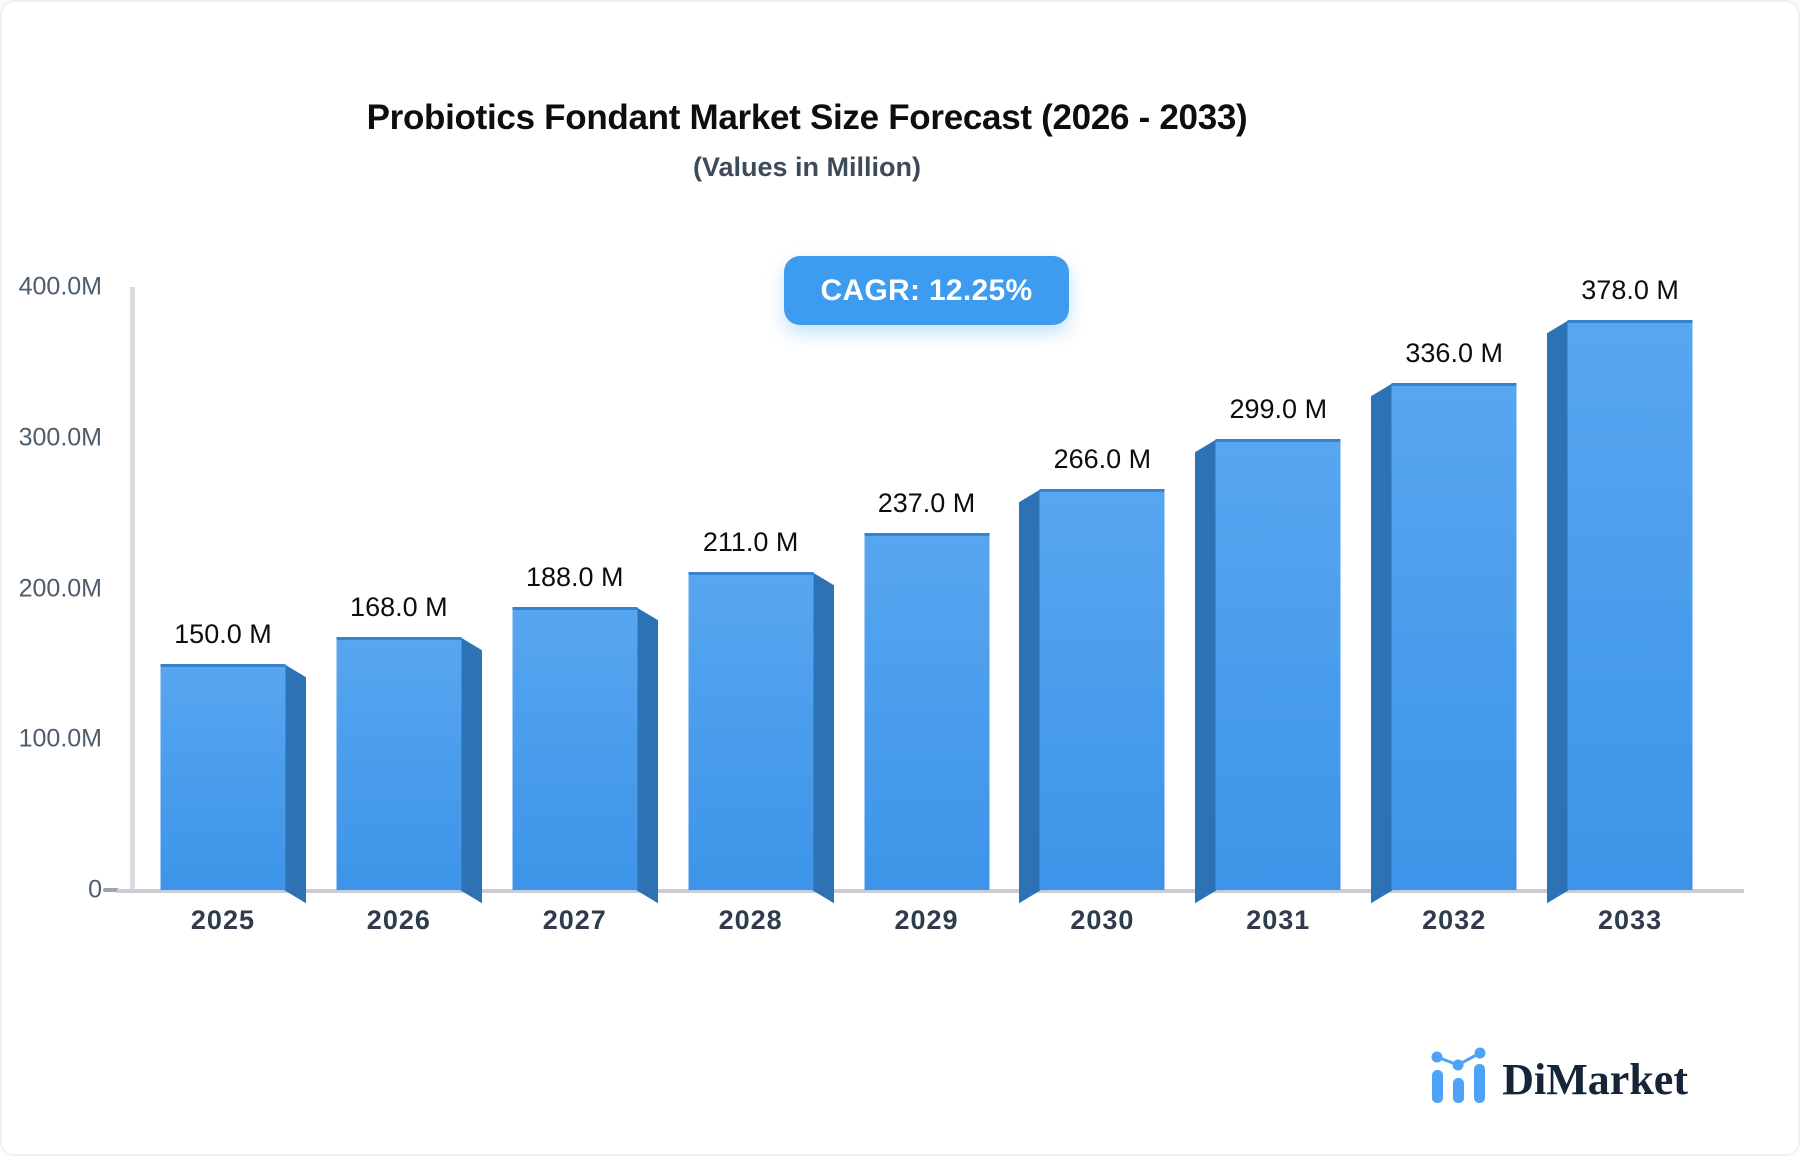  I want to click on x-tick-label: 2031, so click(1278, 920).